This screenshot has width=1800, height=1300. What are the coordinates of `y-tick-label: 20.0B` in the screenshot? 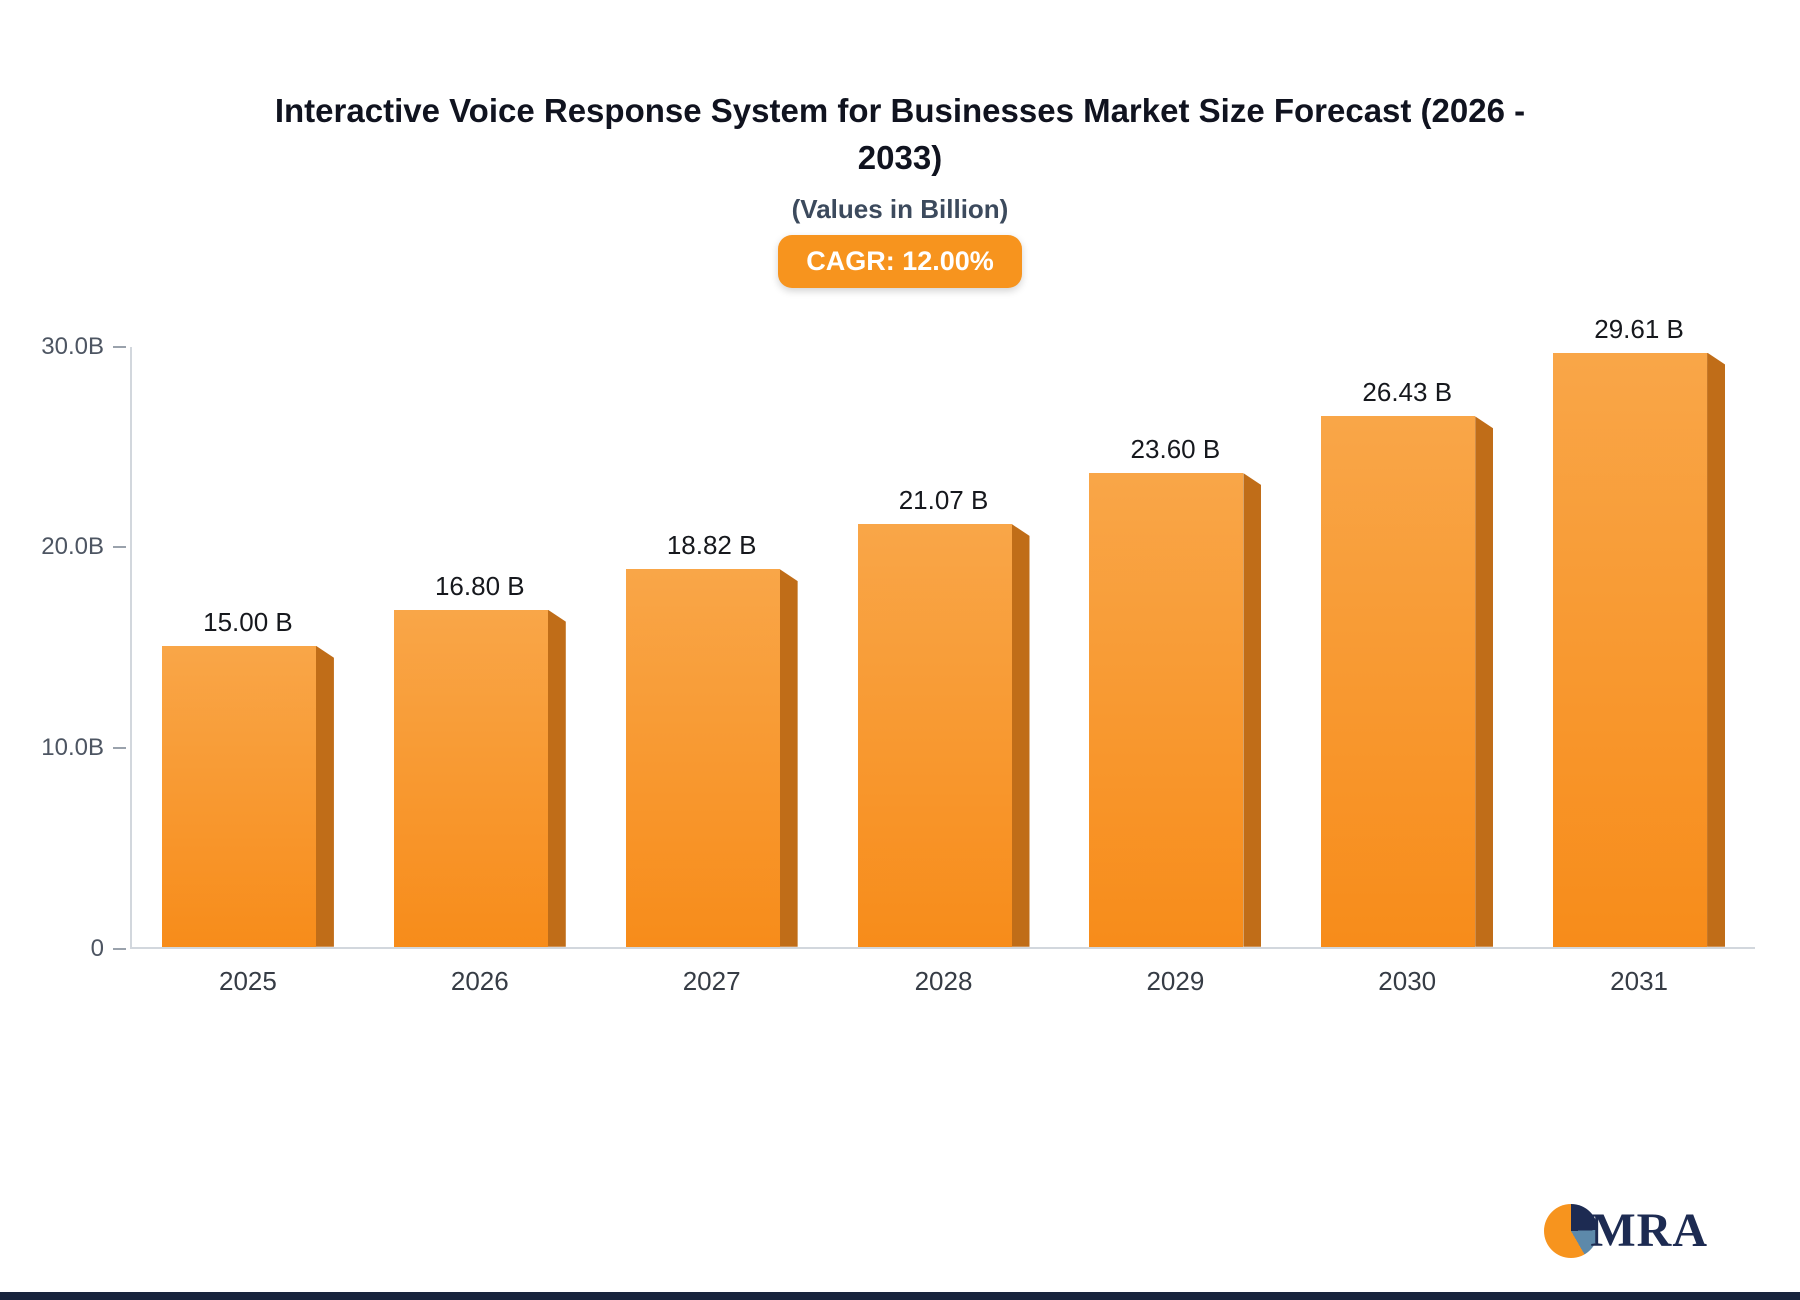 It's located at (72, 547).